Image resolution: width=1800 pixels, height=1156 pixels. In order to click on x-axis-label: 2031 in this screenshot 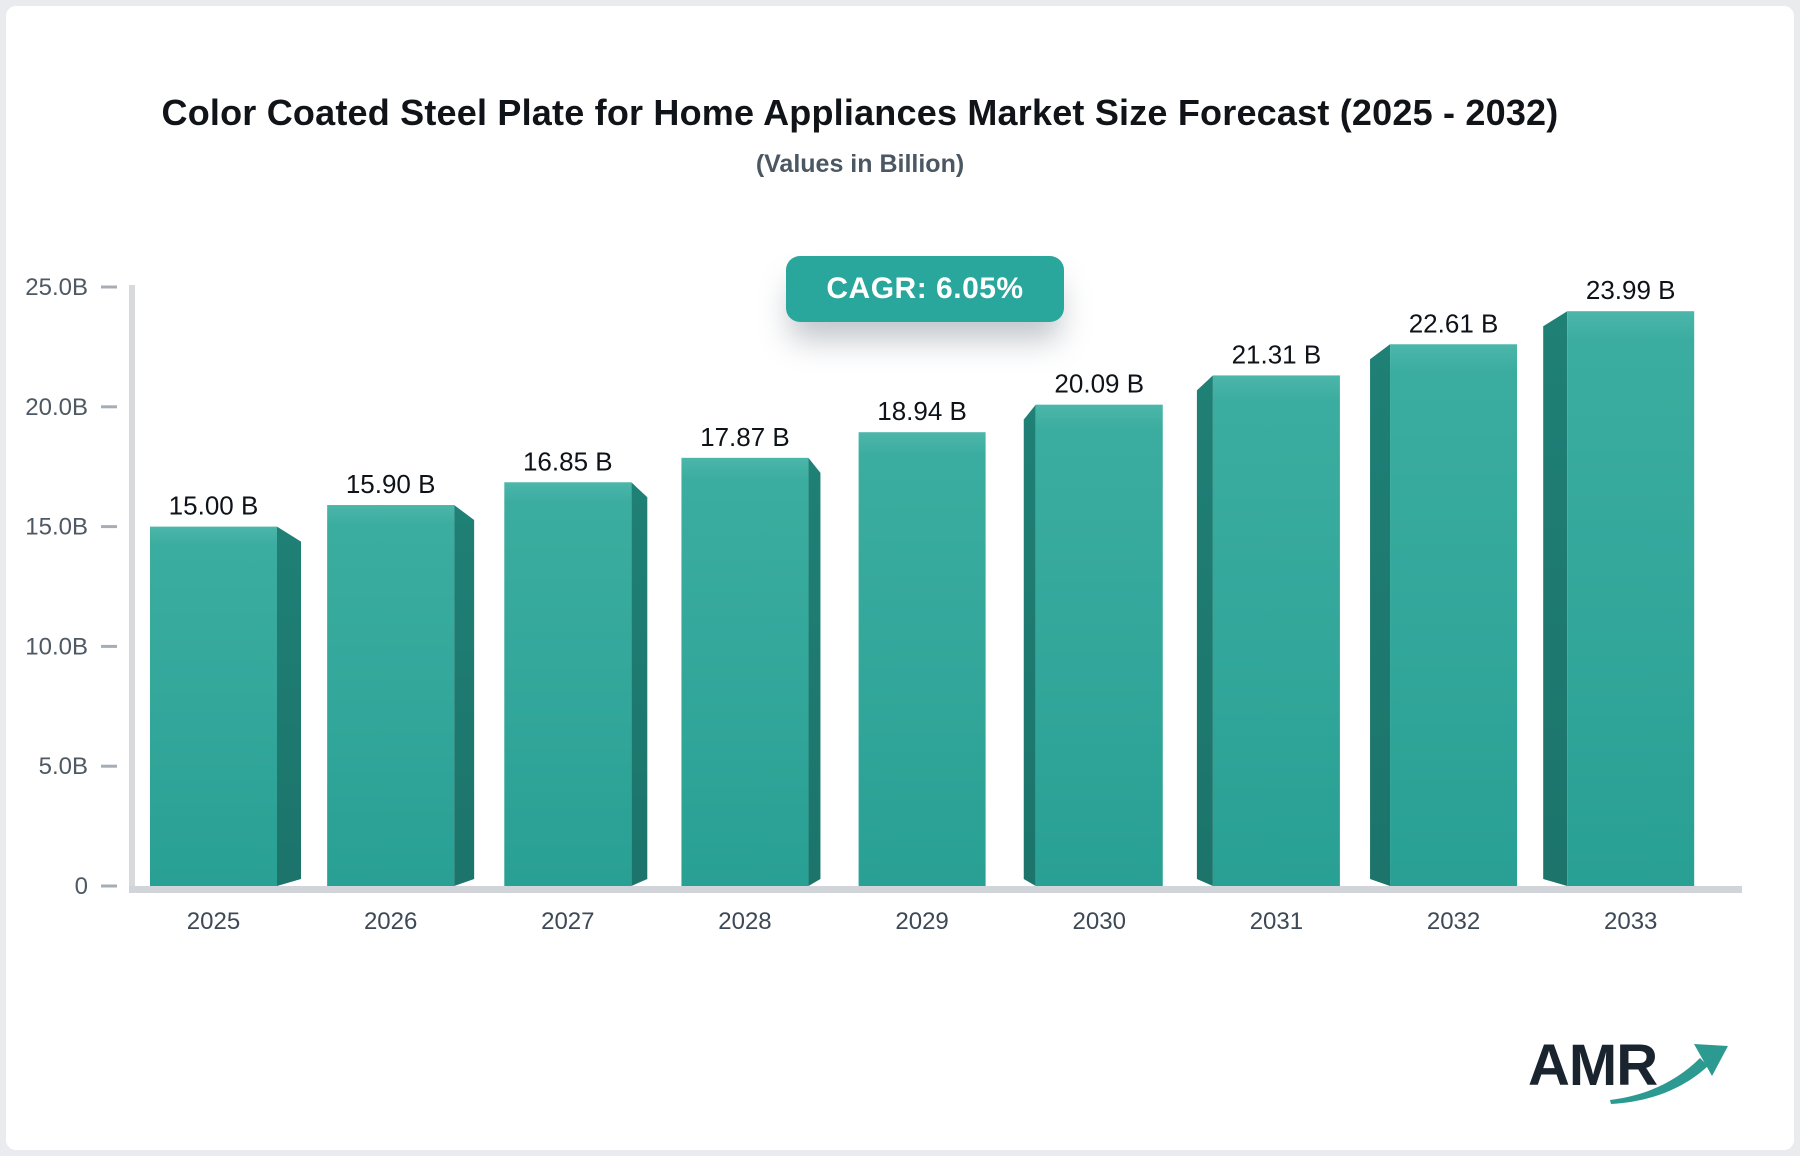, I will do `click(1276, 921)`.